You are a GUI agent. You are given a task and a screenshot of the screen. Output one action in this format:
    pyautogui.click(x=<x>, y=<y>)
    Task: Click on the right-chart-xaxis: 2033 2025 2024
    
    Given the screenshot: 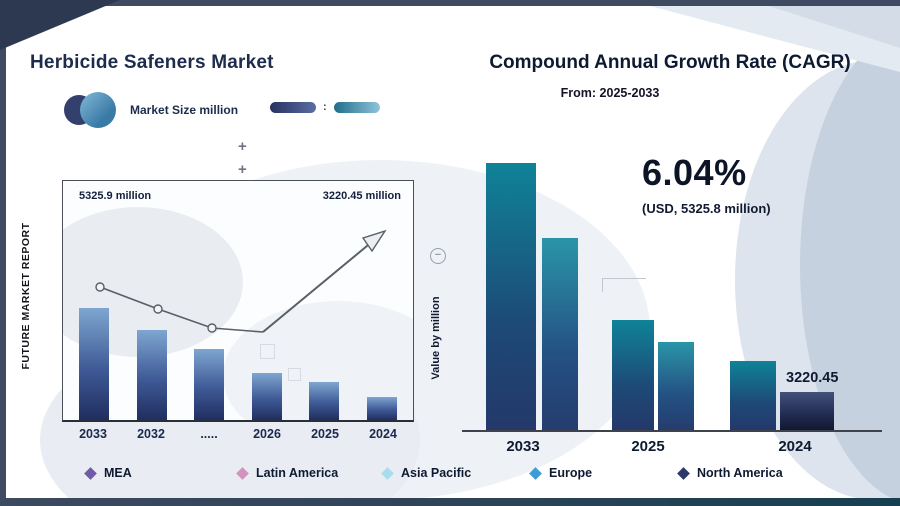 What is the action you would take?
    pyautogui.click(x=672, y=448)
    